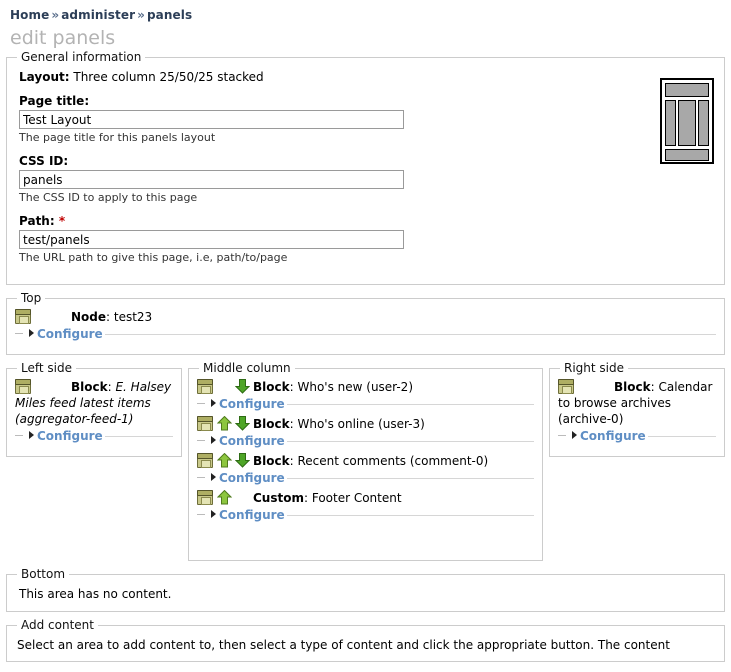 The width and height of the screenshot is (731, 672). I want to click on layout-preview-top-region, so click(687, 90).